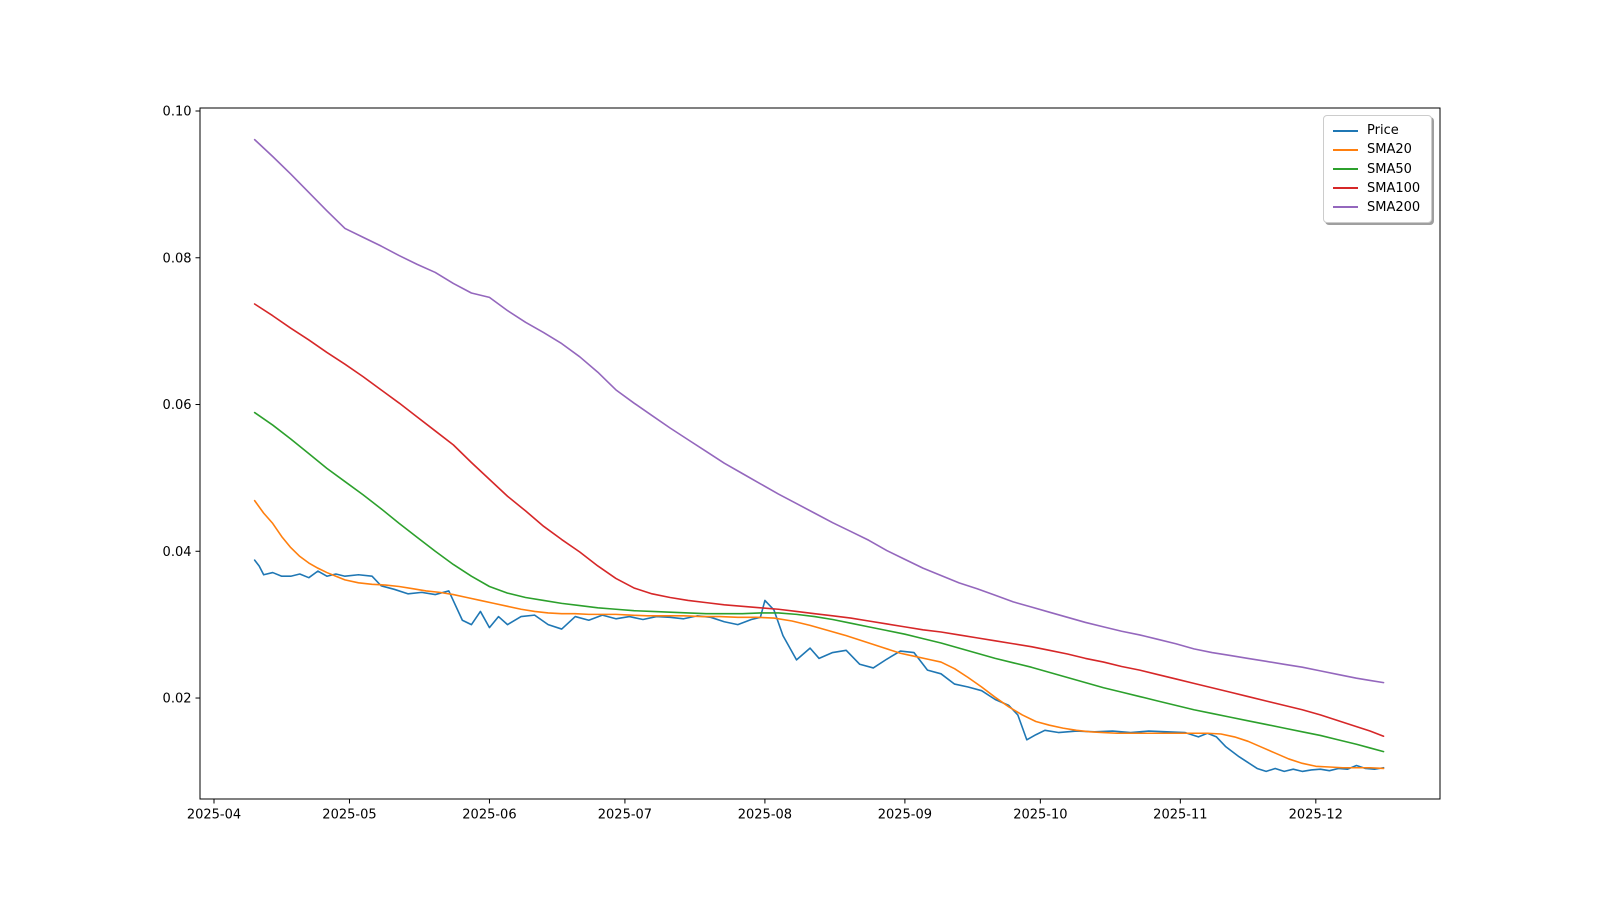  What do you see at coordinates (177, 405) in the screenshot?
I see `y-tick-label: 0.06` at bounding box center [177, 405].